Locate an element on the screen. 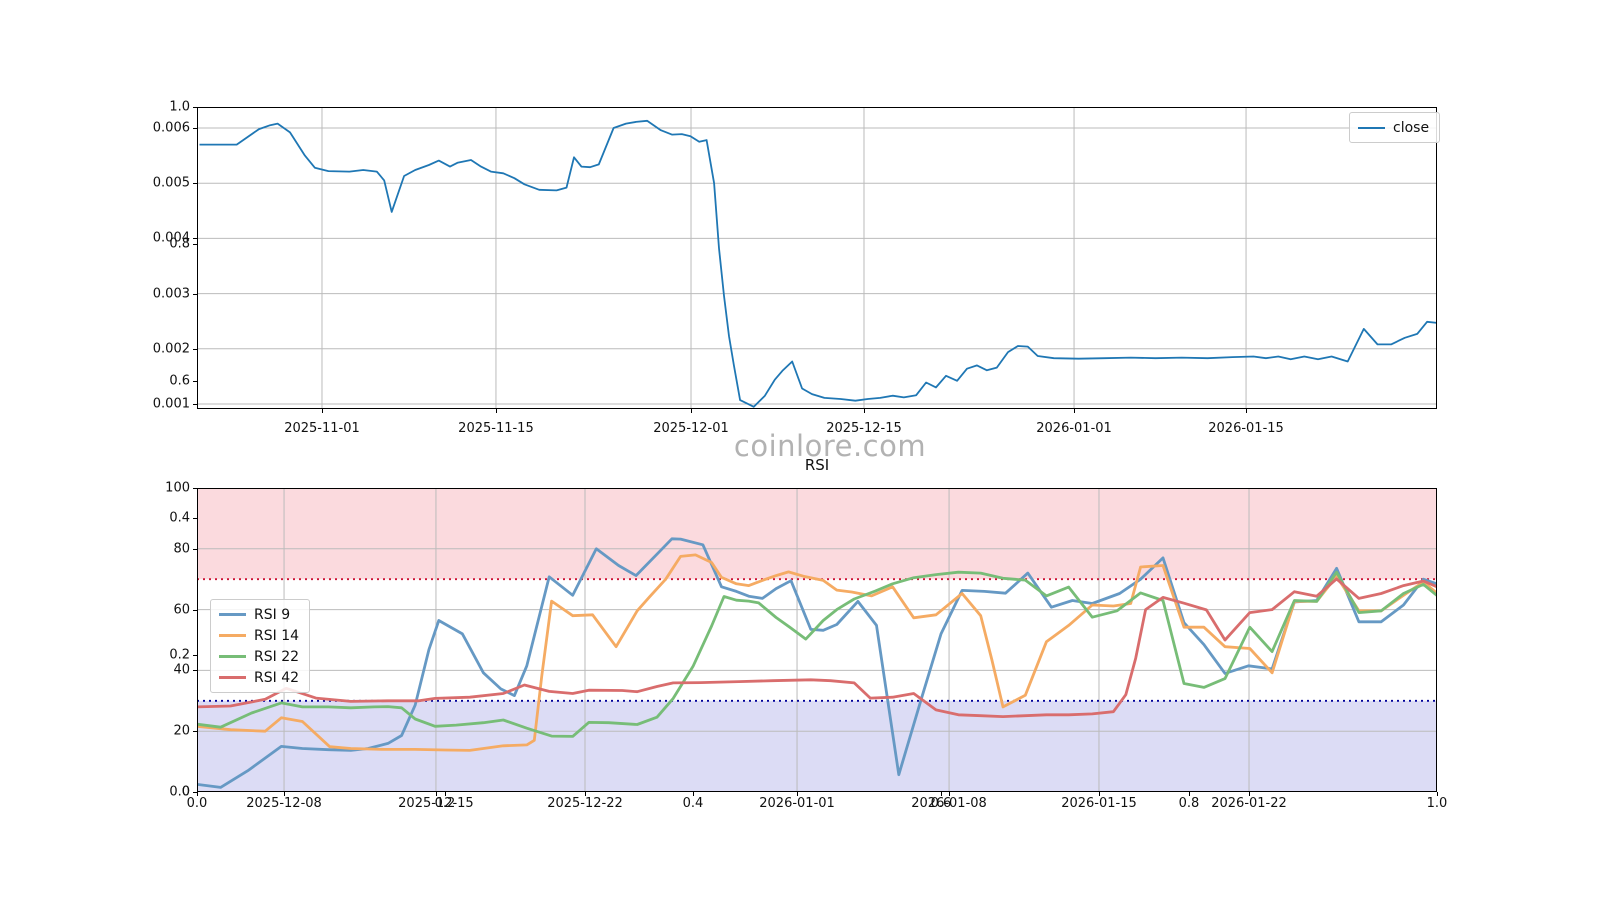 This screenshot has height=900, width=1600. legend-item-rsi-42: RSI 42 is located at coordinates (259, 677).